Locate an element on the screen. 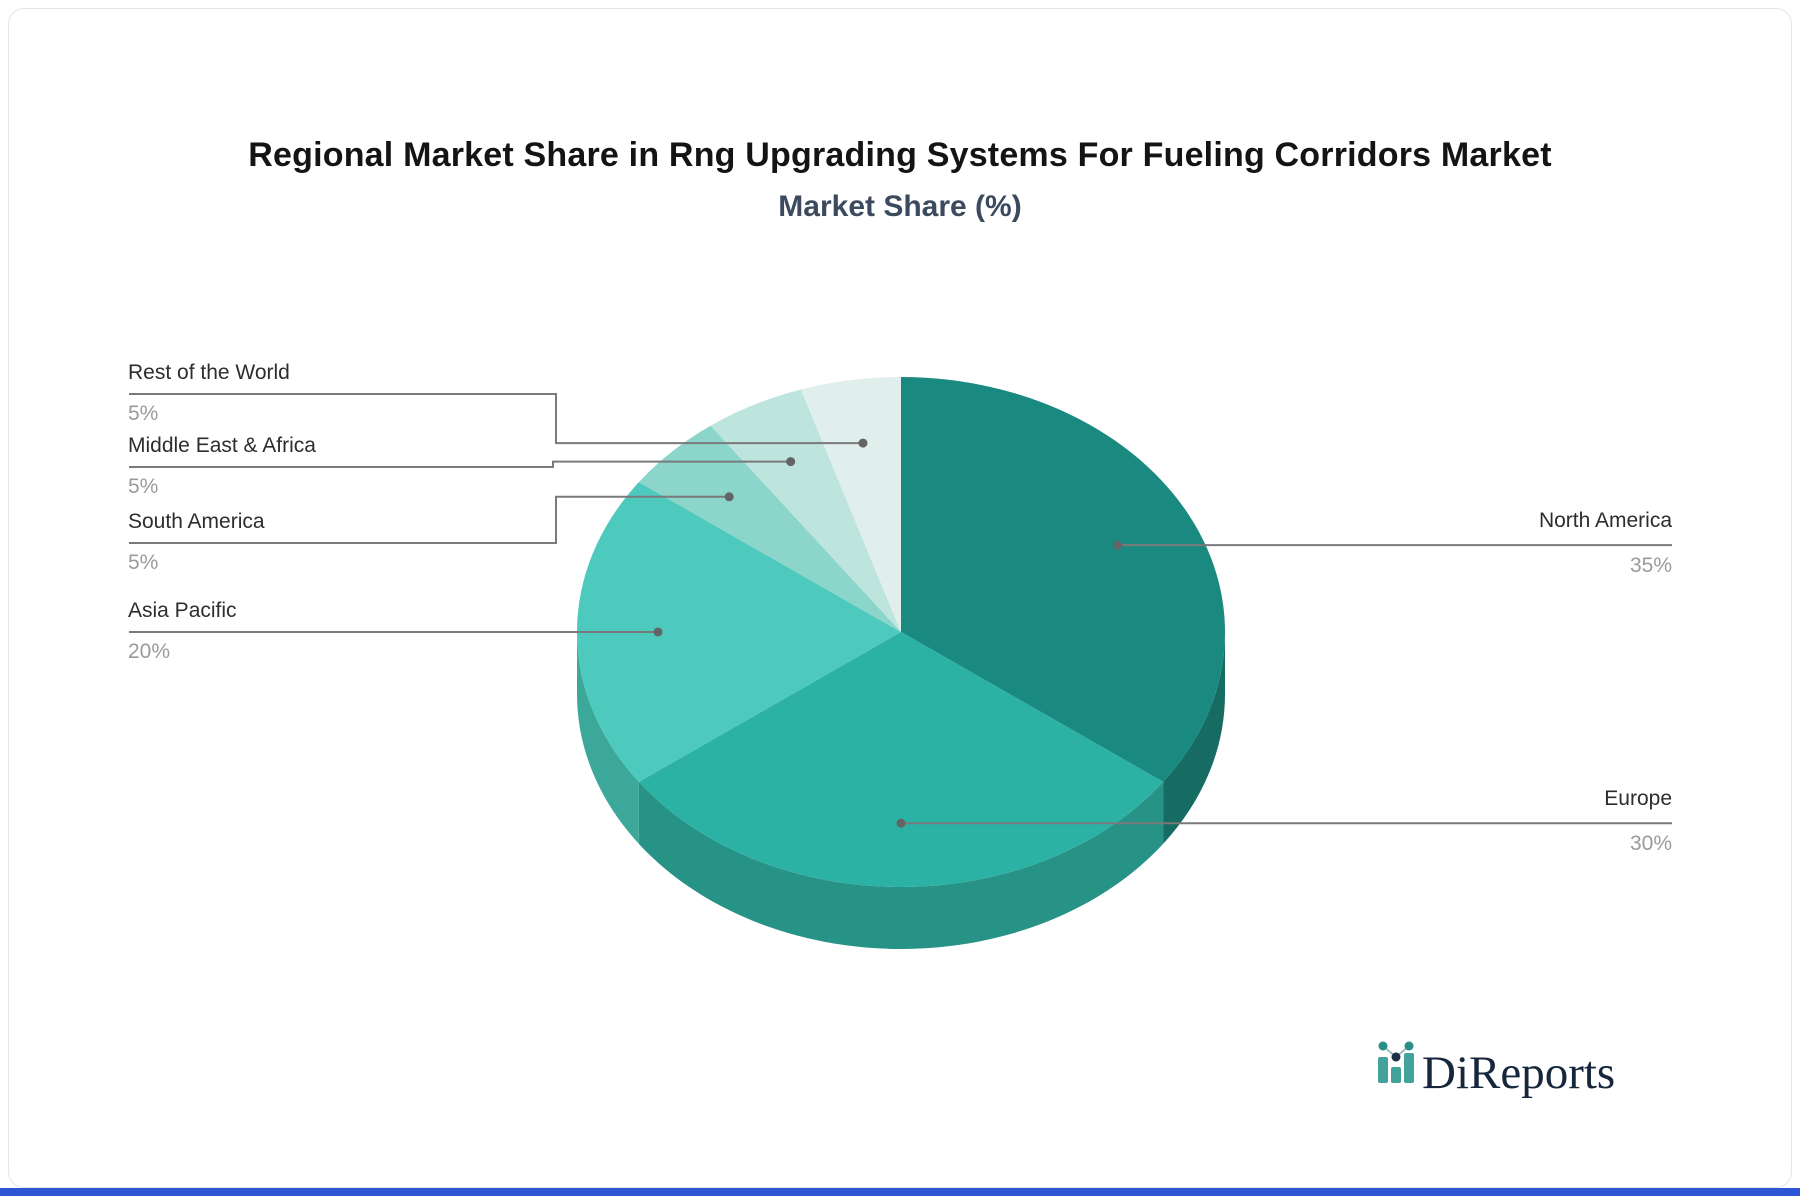  label-asia-pacific: Asia Pacific is located at coordinates (182, 610).